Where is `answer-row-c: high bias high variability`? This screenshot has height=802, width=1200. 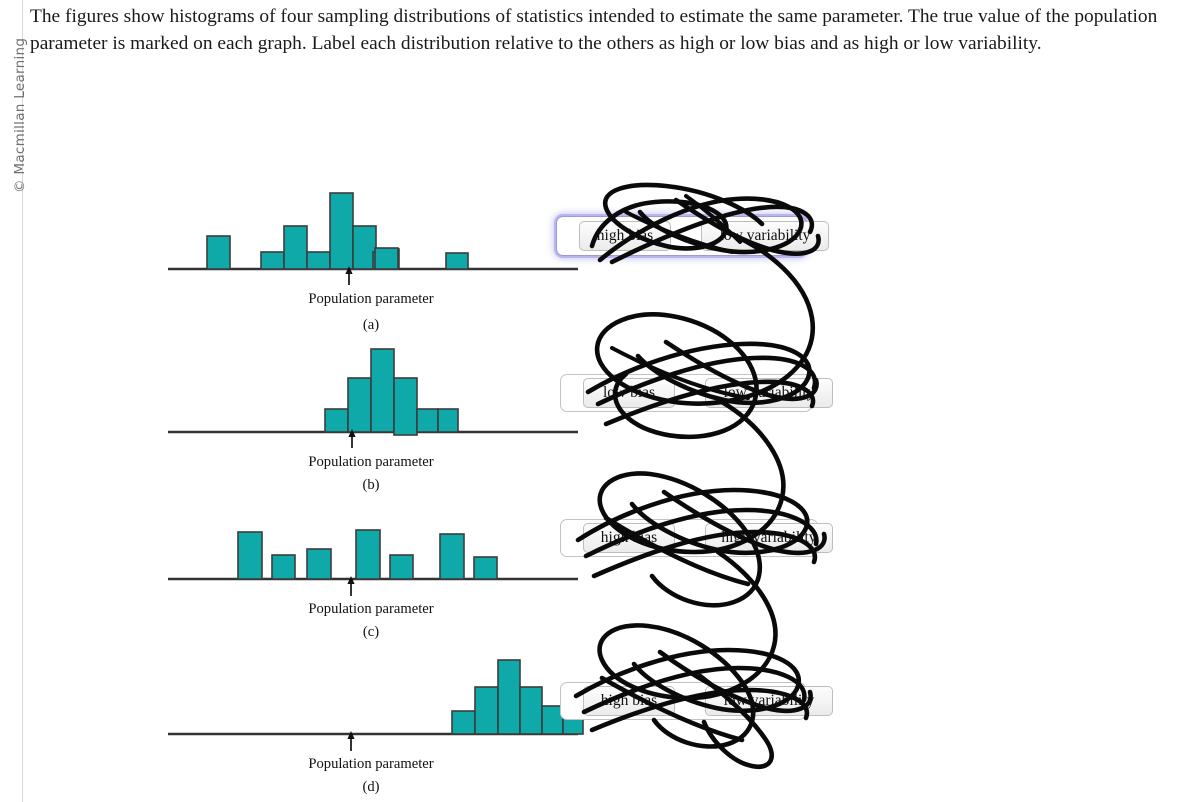 answer-row-c: high bias high variability is located at coordinates (696, 538).